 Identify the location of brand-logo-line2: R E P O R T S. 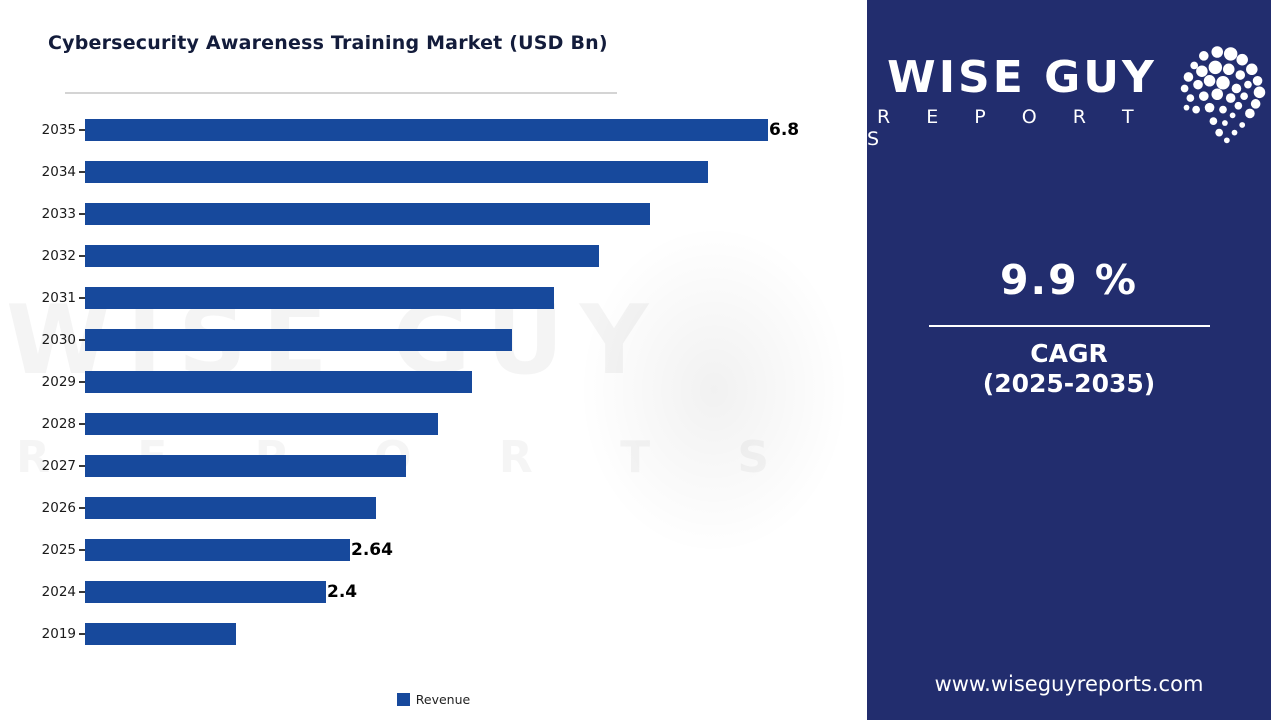
(1008, 128).